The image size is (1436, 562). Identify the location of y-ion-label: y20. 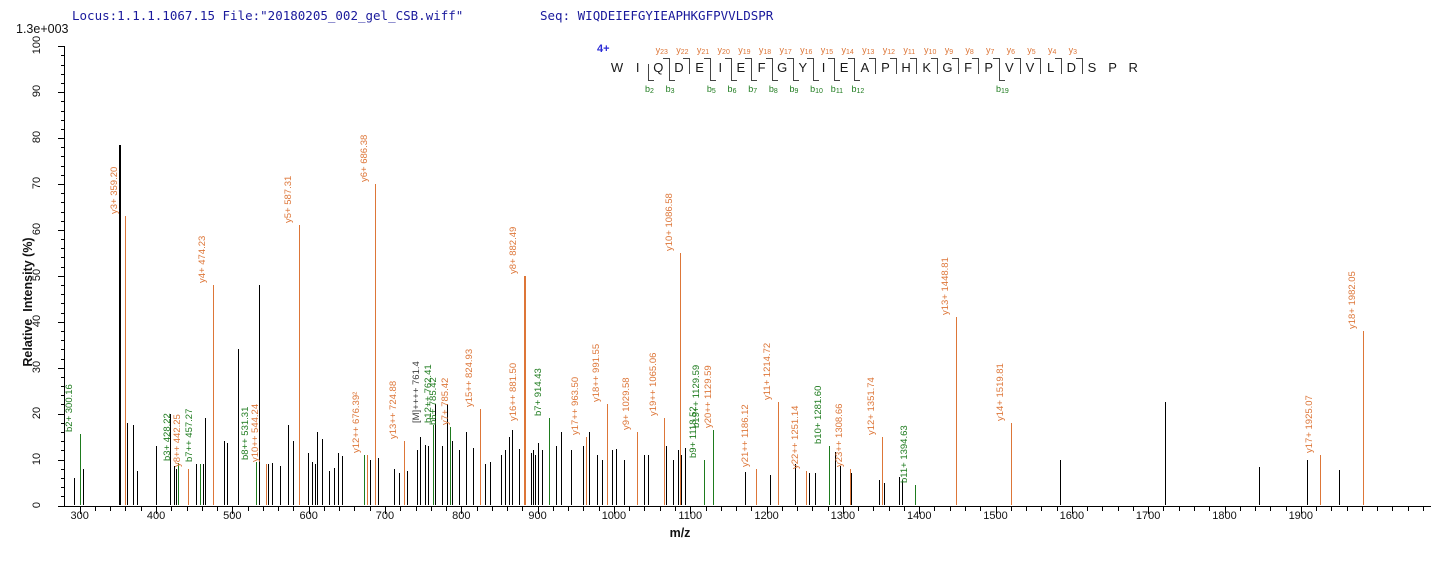
(723, 50).